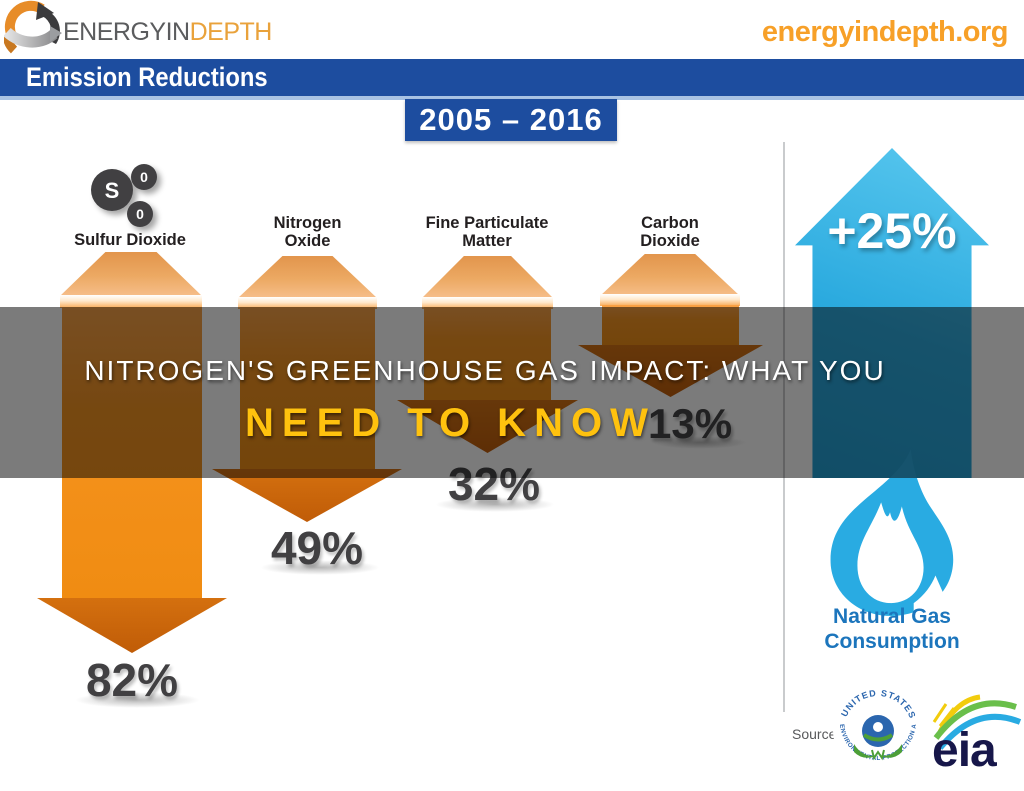 The image size is (1024, 791). I want to click on label-line2: Oxide, so click(307, 241).